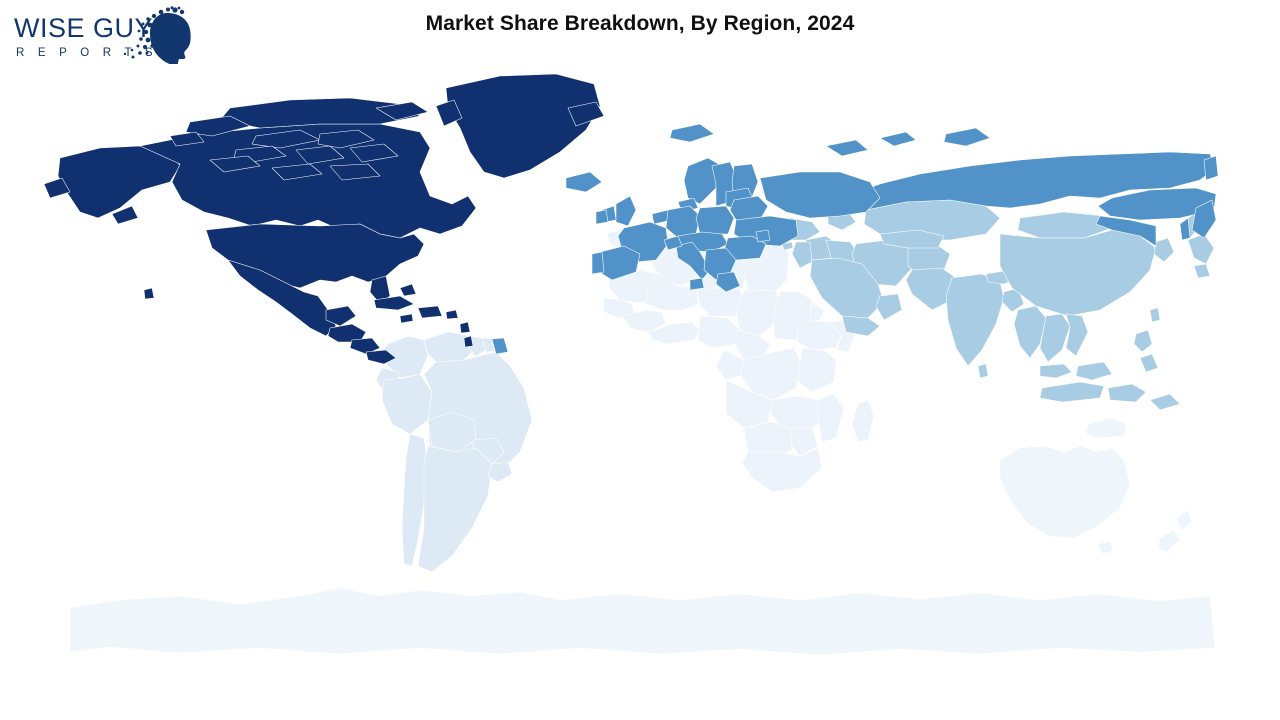  What do you see at coordinates (1096, 486) in the screenshot?
I see `region-oceania` at bounding box center [1096, 486].